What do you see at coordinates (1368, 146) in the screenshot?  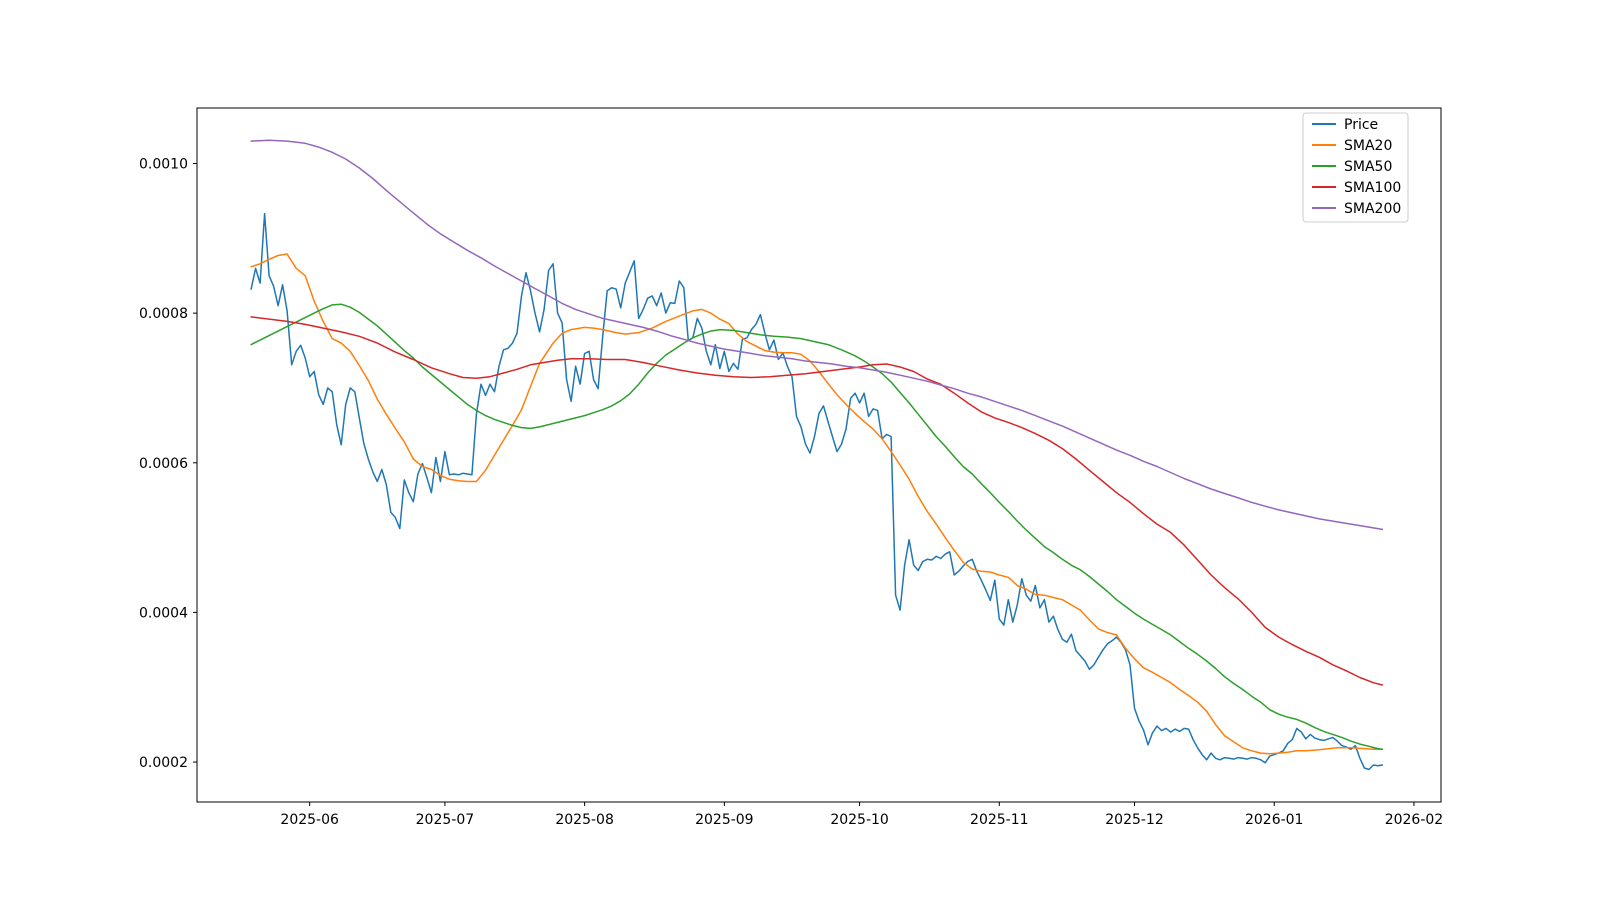 I see `legend-label-sma20: SMA20` at bounding box center [1368, 146].